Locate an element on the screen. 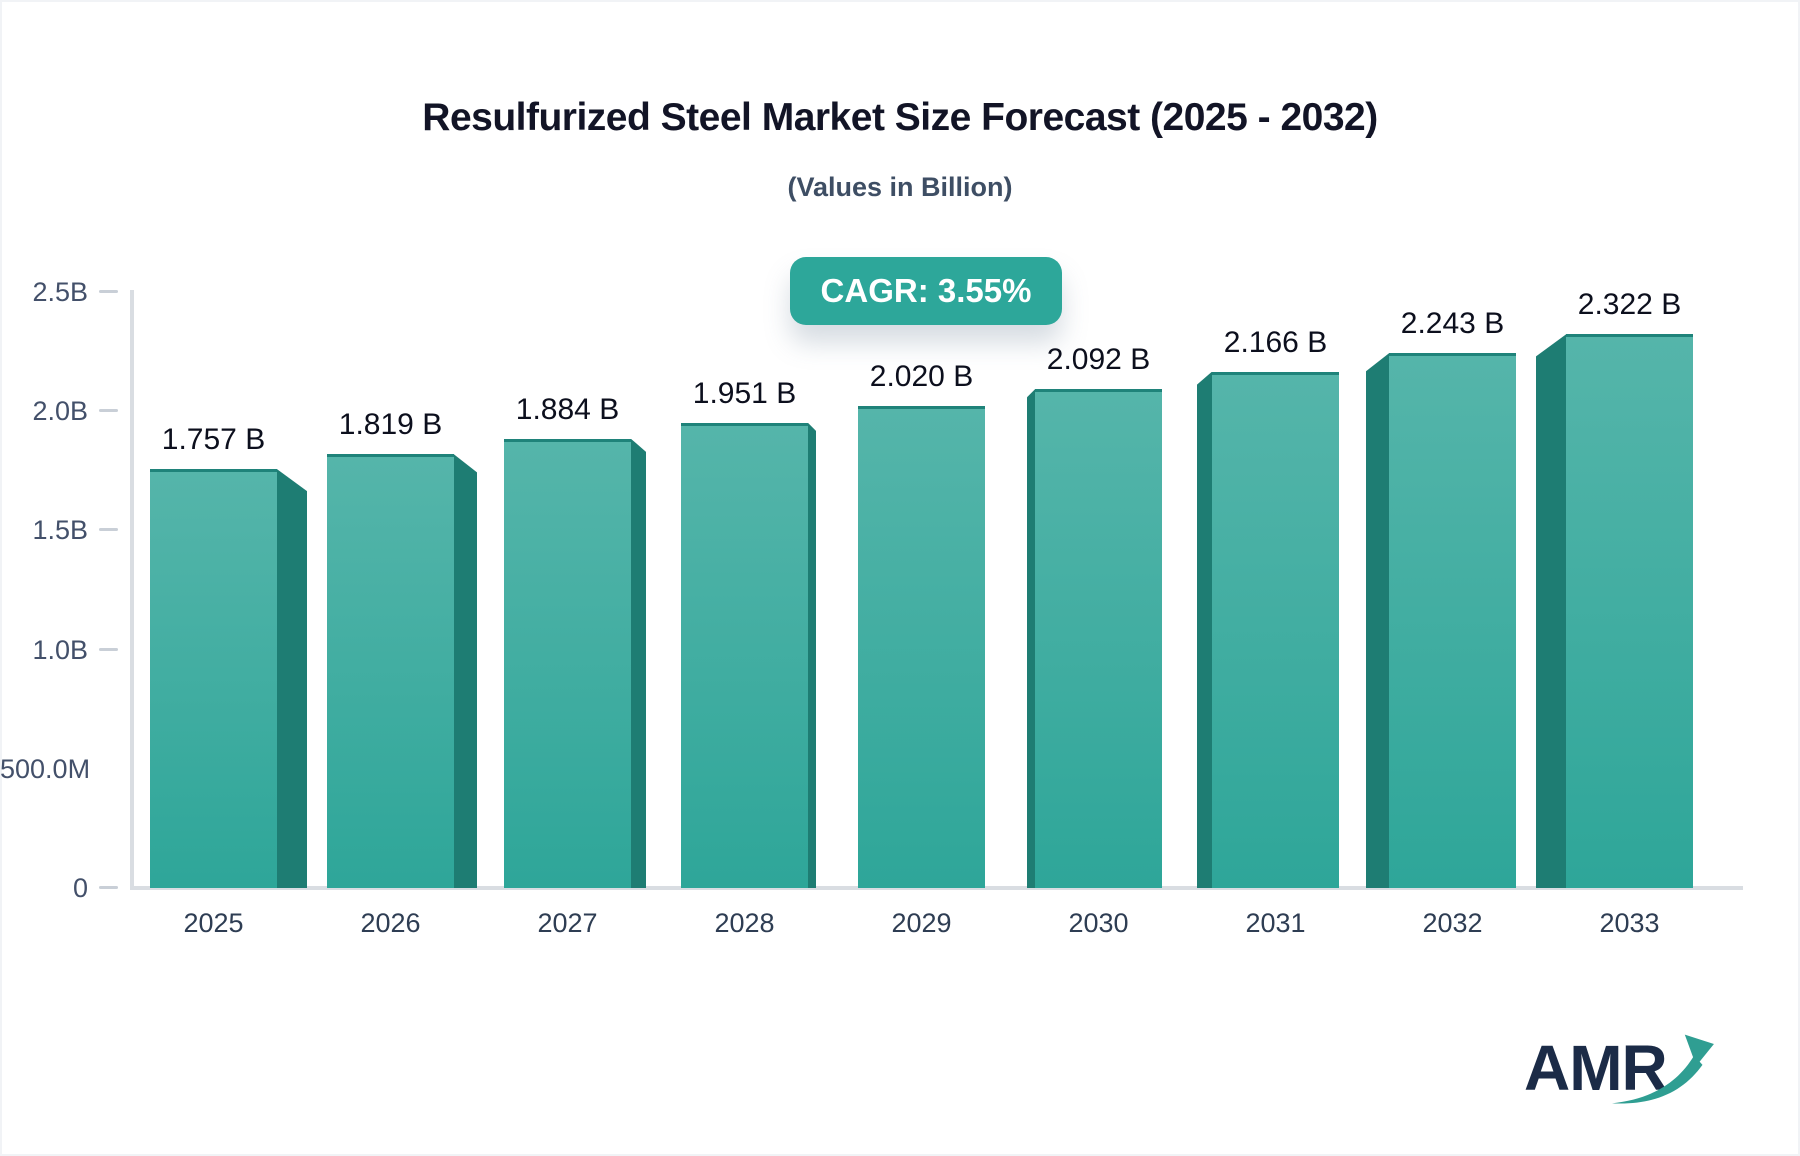  bar-value-label: 2.092 B is located at coordinates (1098, 360).